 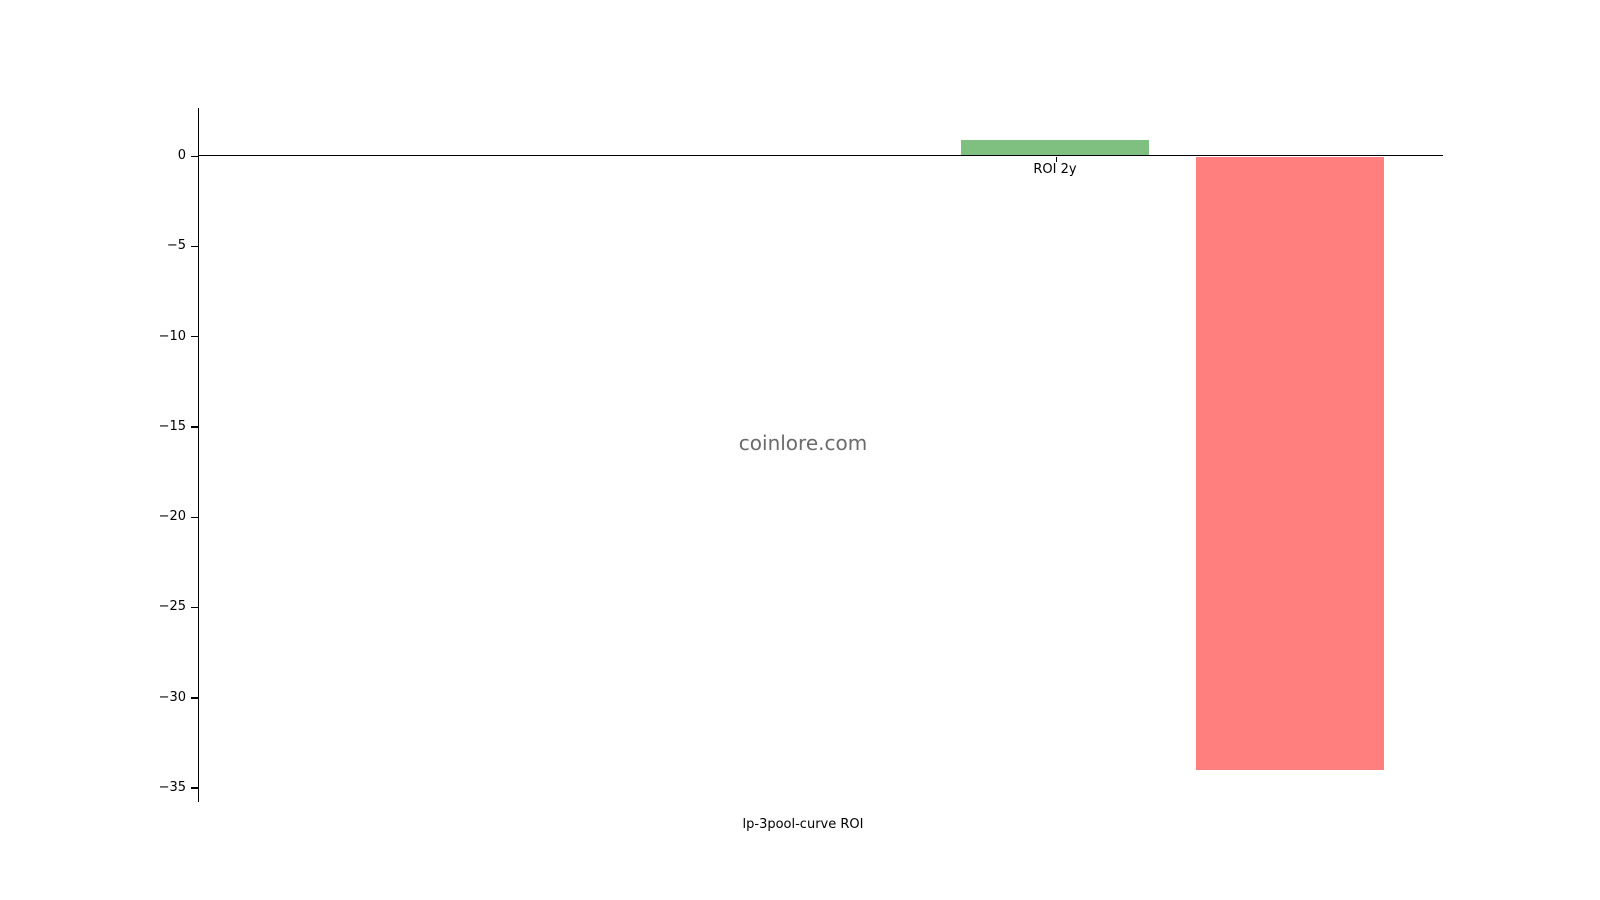 I want to click on y-tick-label: −5, so click(x=176, y=246).